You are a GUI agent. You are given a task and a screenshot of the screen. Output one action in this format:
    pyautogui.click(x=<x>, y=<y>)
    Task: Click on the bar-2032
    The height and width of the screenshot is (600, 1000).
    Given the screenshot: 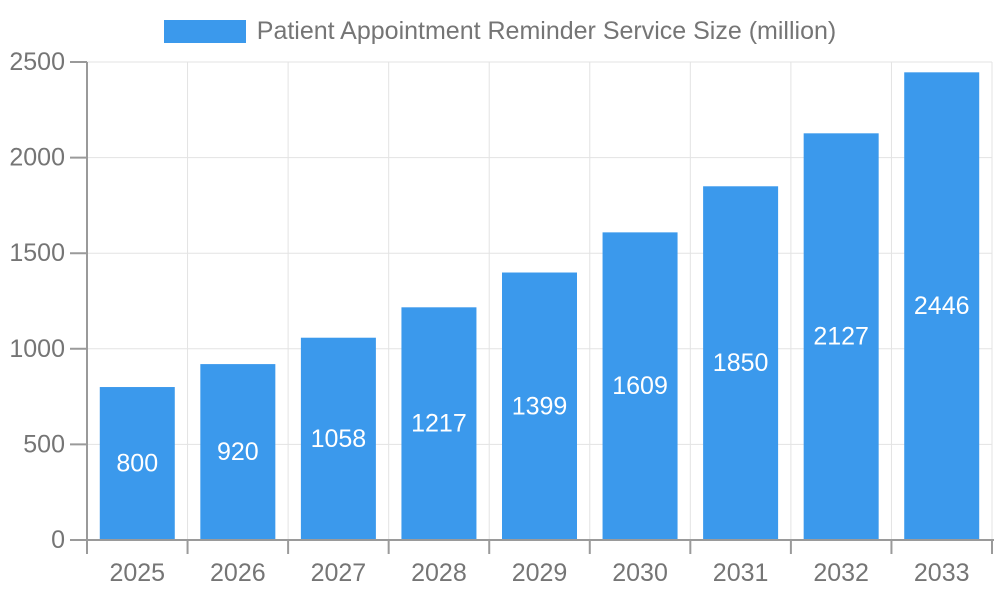 What is the action you would take?
    pyautogui.click(x=841, y=336)
    